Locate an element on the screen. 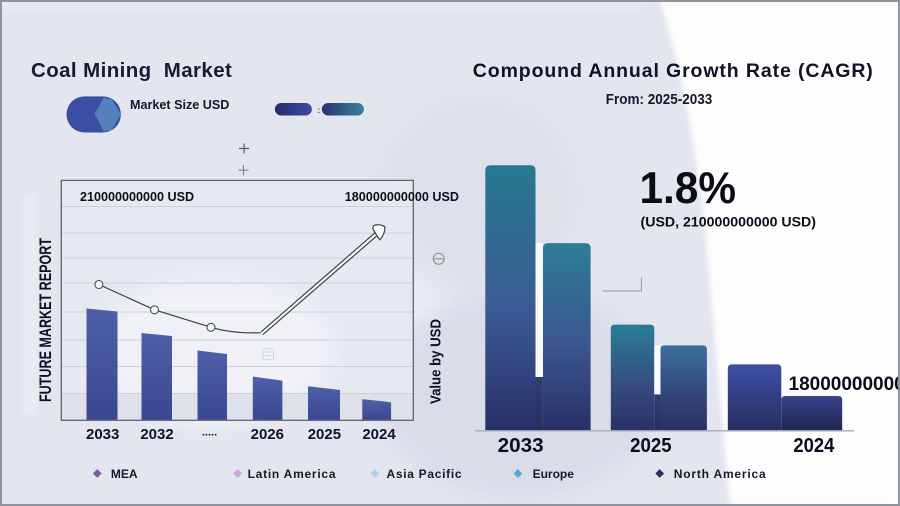 This screenshot has height=506, width=900. svg-text: FUTURE MARKET REPORT is located at coordinates (46, 320).